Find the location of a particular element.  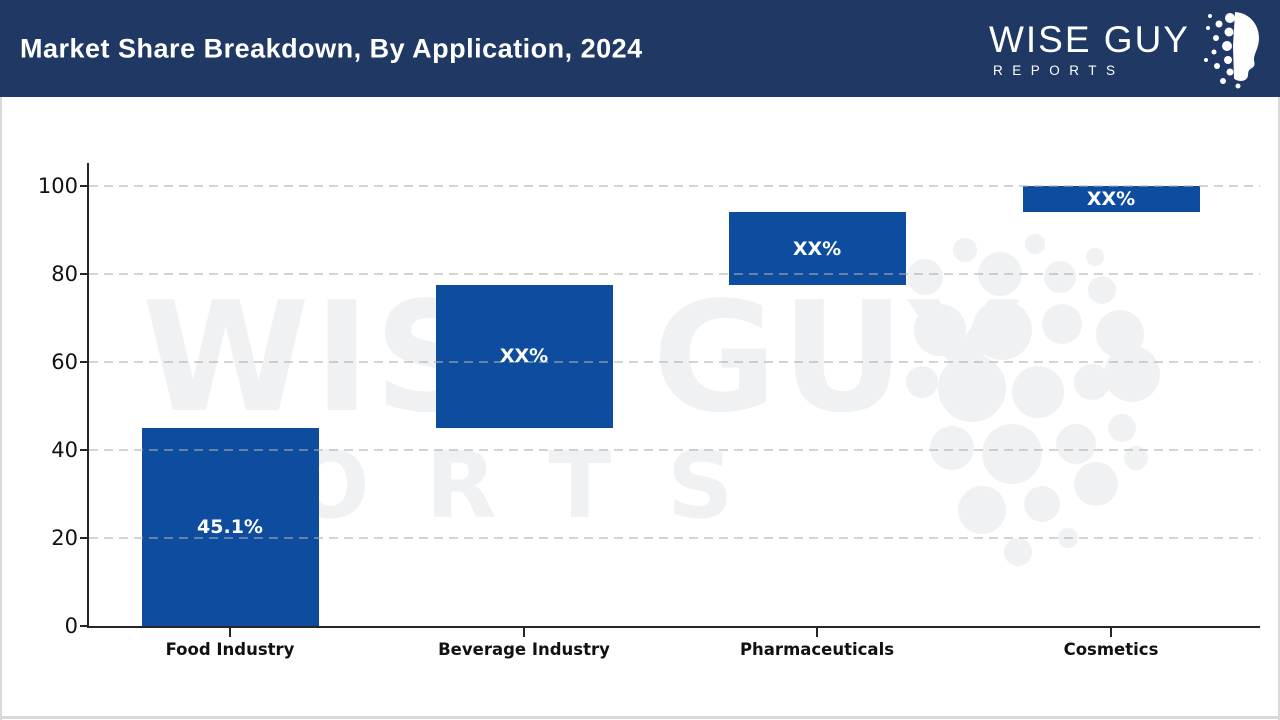

bar-food-industry is located at coordinates (230, 526).